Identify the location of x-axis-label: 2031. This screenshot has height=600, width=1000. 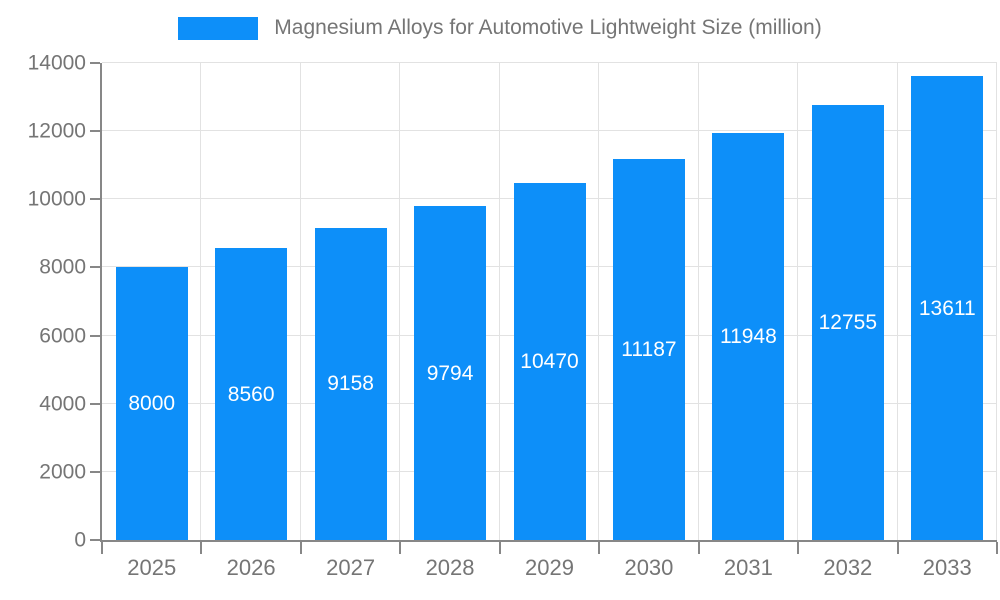
(748, 567).